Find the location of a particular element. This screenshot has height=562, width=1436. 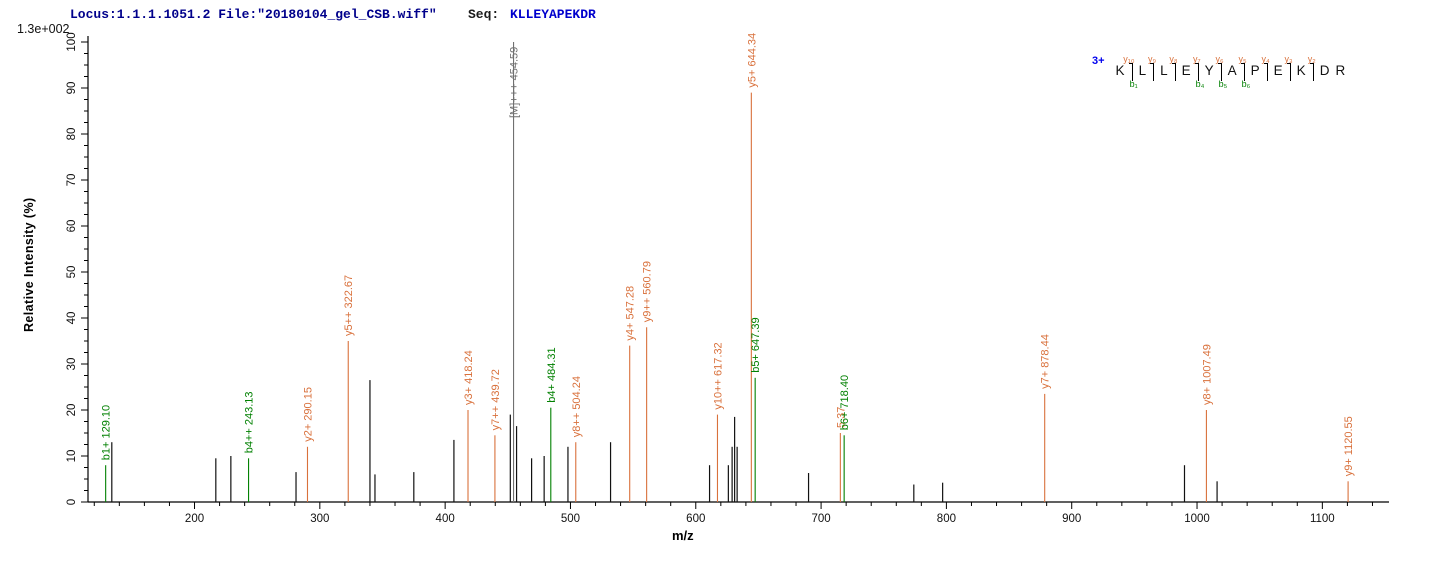

y-ion-tag: y₄ is located at coordinates (1265, 58).